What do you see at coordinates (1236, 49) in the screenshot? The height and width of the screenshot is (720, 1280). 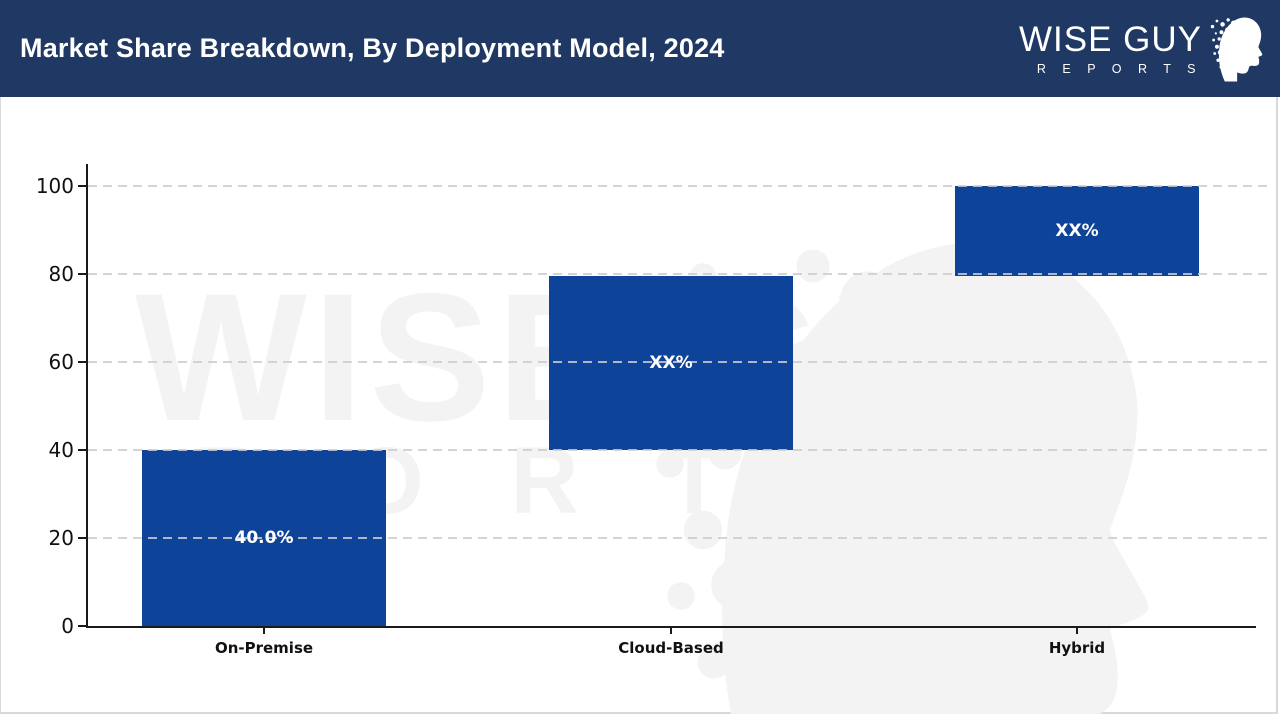 I see `dotted-face-icon` at bounding box center [1236, 49].